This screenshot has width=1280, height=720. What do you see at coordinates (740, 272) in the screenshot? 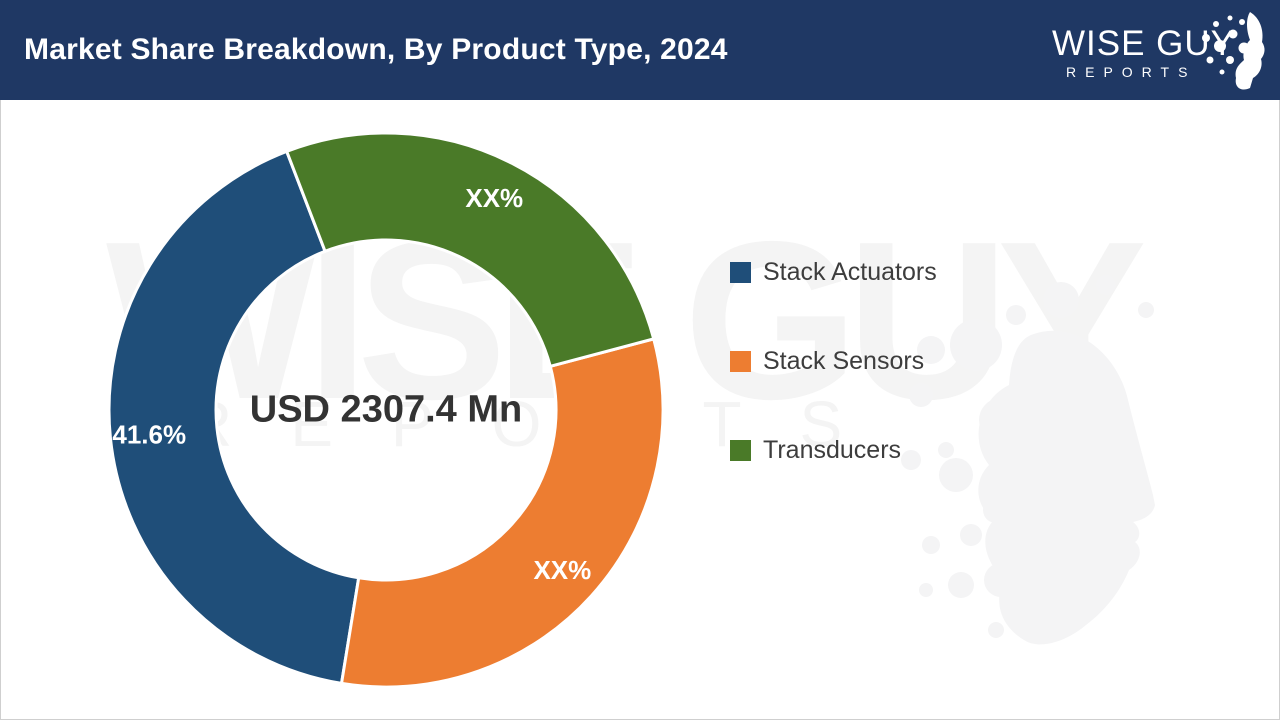
I see `legend-swatch-stack-actuators` at bounding box center [740, 272].